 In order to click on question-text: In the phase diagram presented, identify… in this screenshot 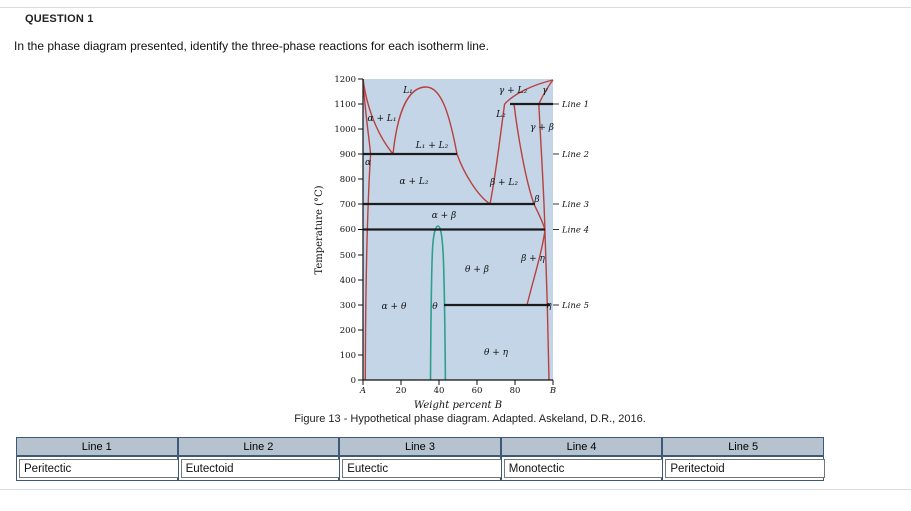, I will do `click(251, 46)`.